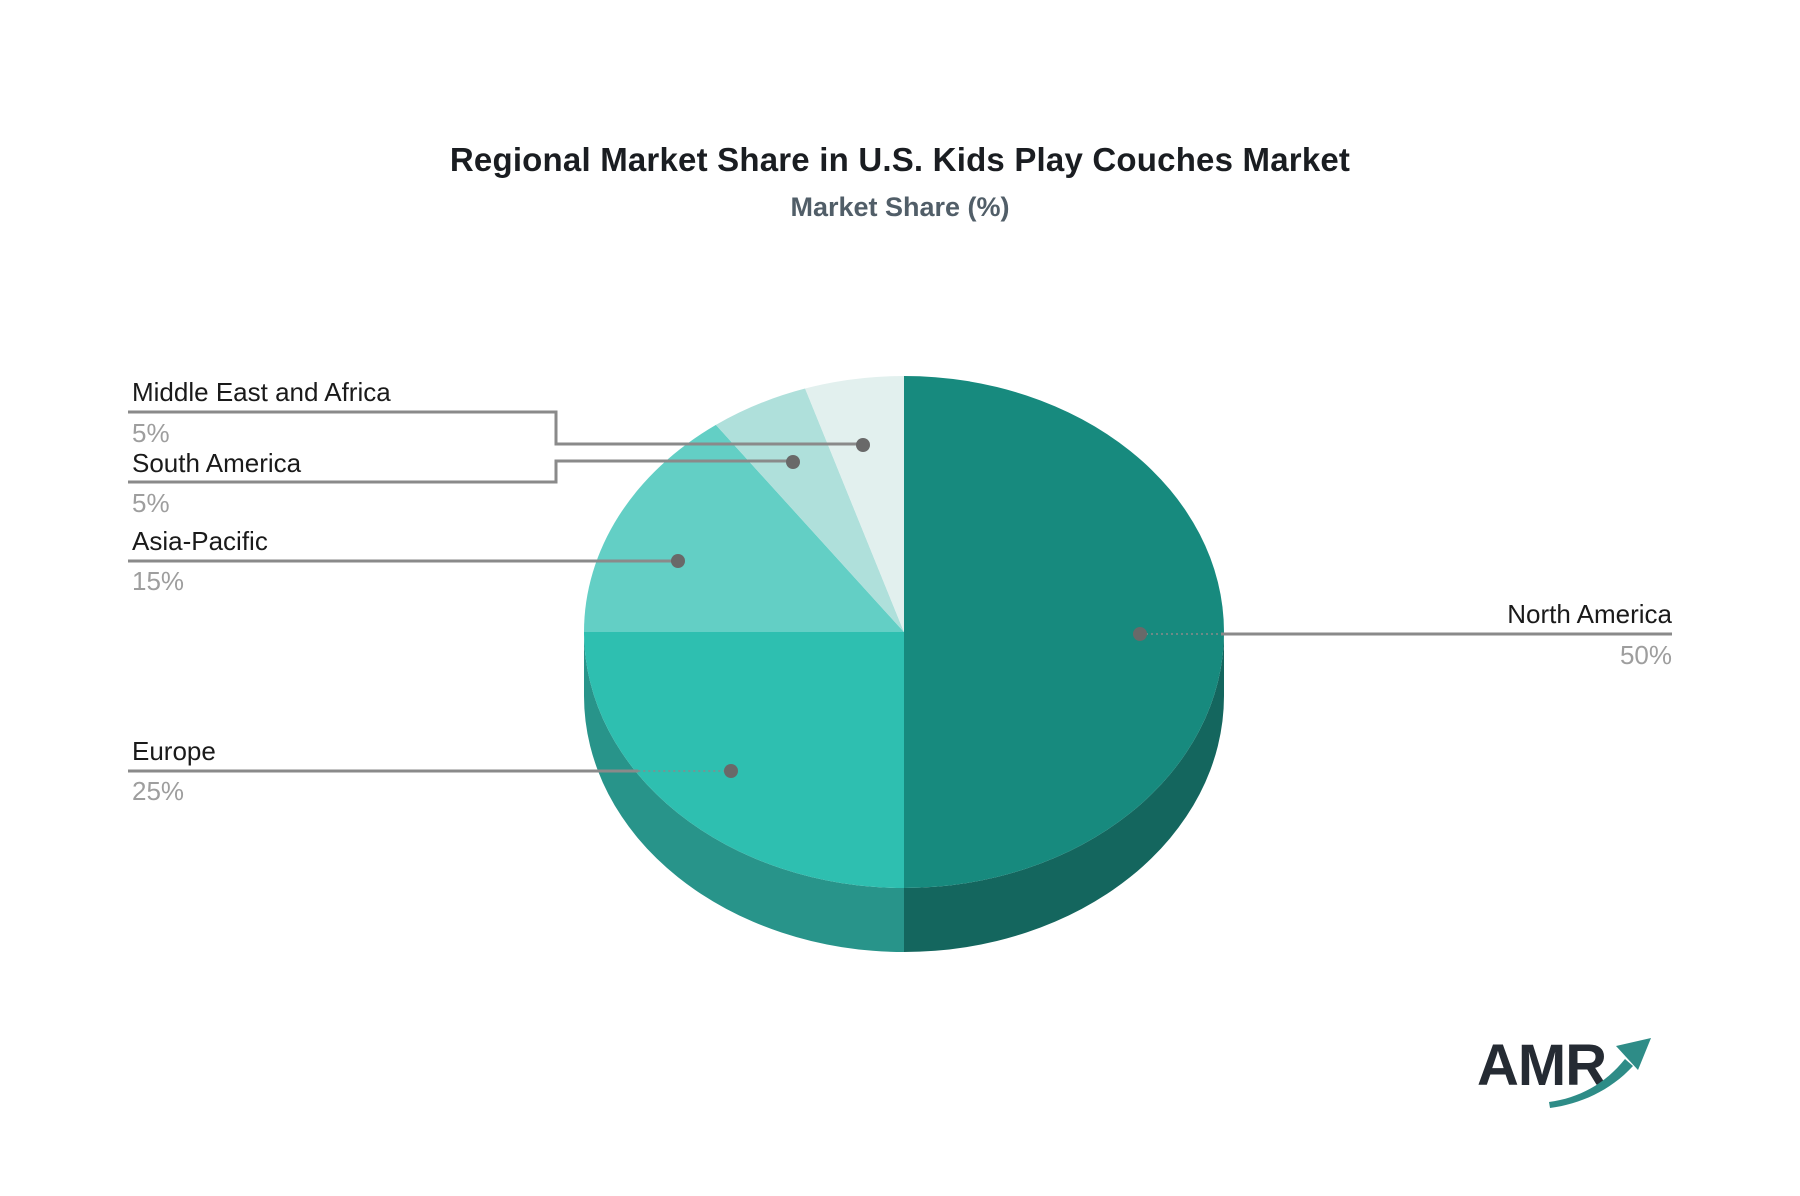 Image resolution: width=1800 pixels, height=1196 pixels. What do you see at coordinates (1064, 792) in the screenshot?
I see `pie-rim-north-america` at bounding box center [1064, 792].